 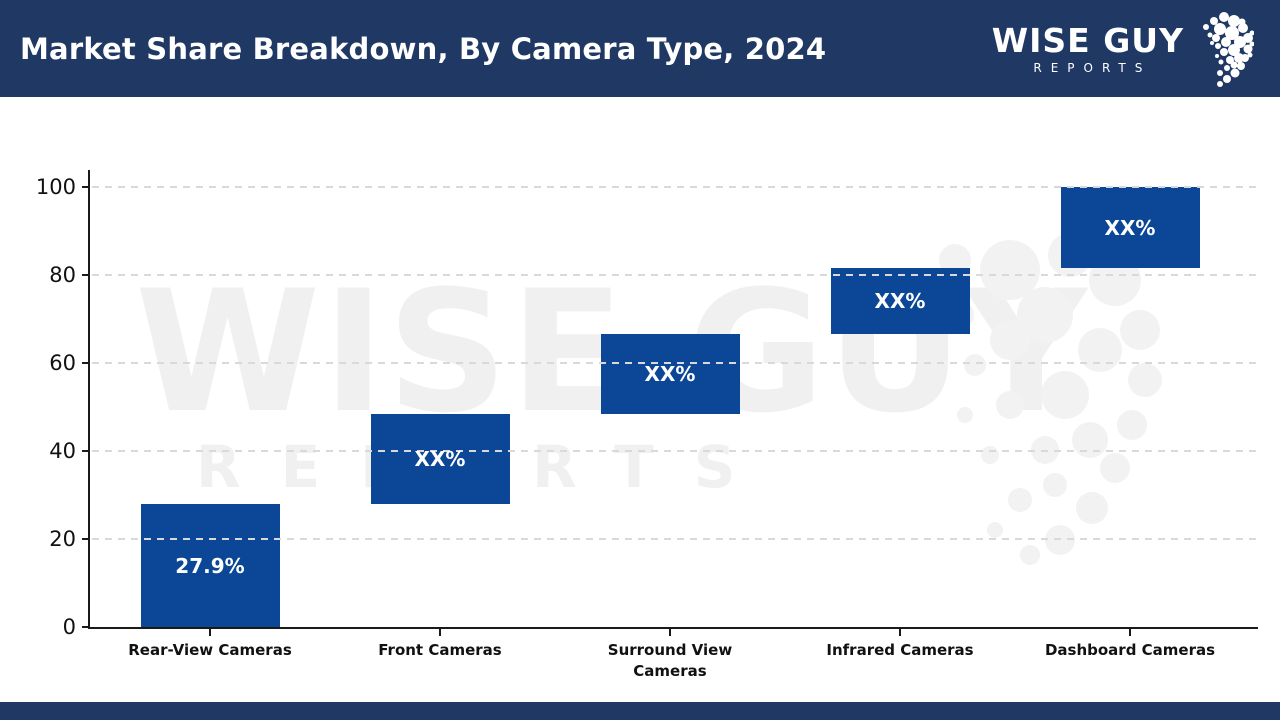 What do you see at coordinates (640, 711) in the screenshot?
I see `footer-bar` at bounding box center [640, 711].